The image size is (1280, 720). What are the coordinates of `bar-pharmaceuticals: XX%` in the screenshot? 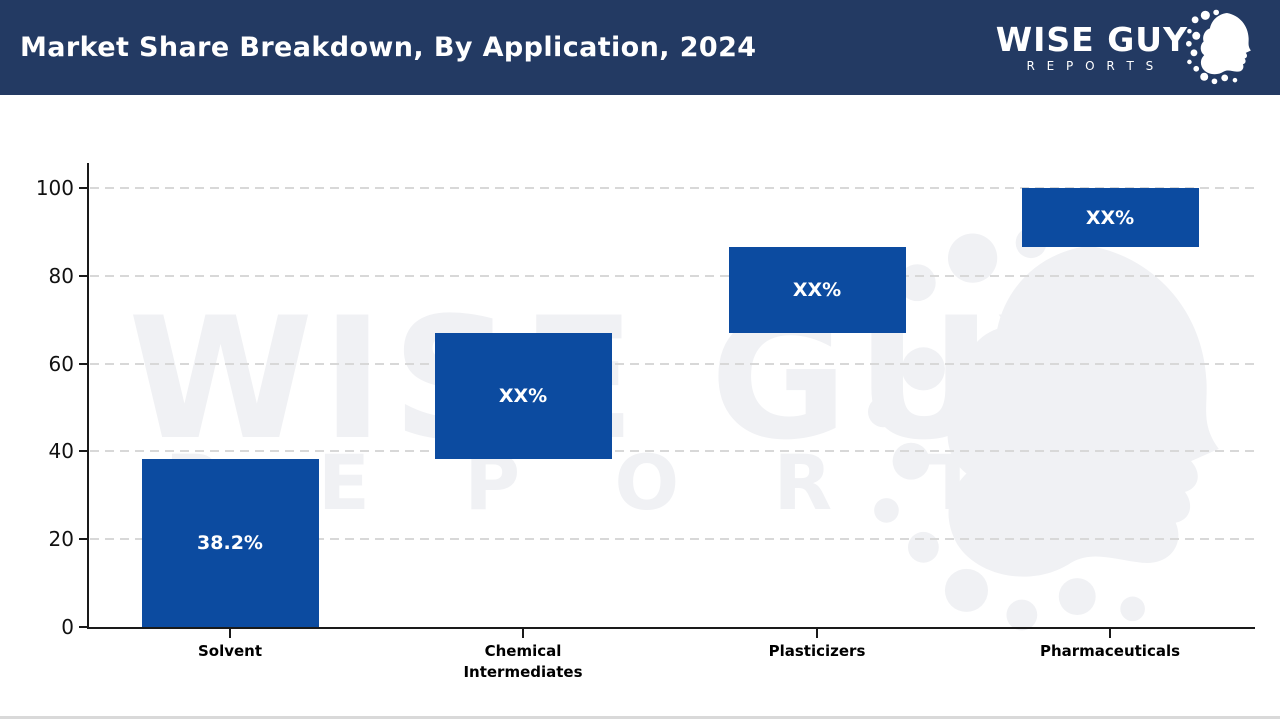 It's located at (1110, 218).